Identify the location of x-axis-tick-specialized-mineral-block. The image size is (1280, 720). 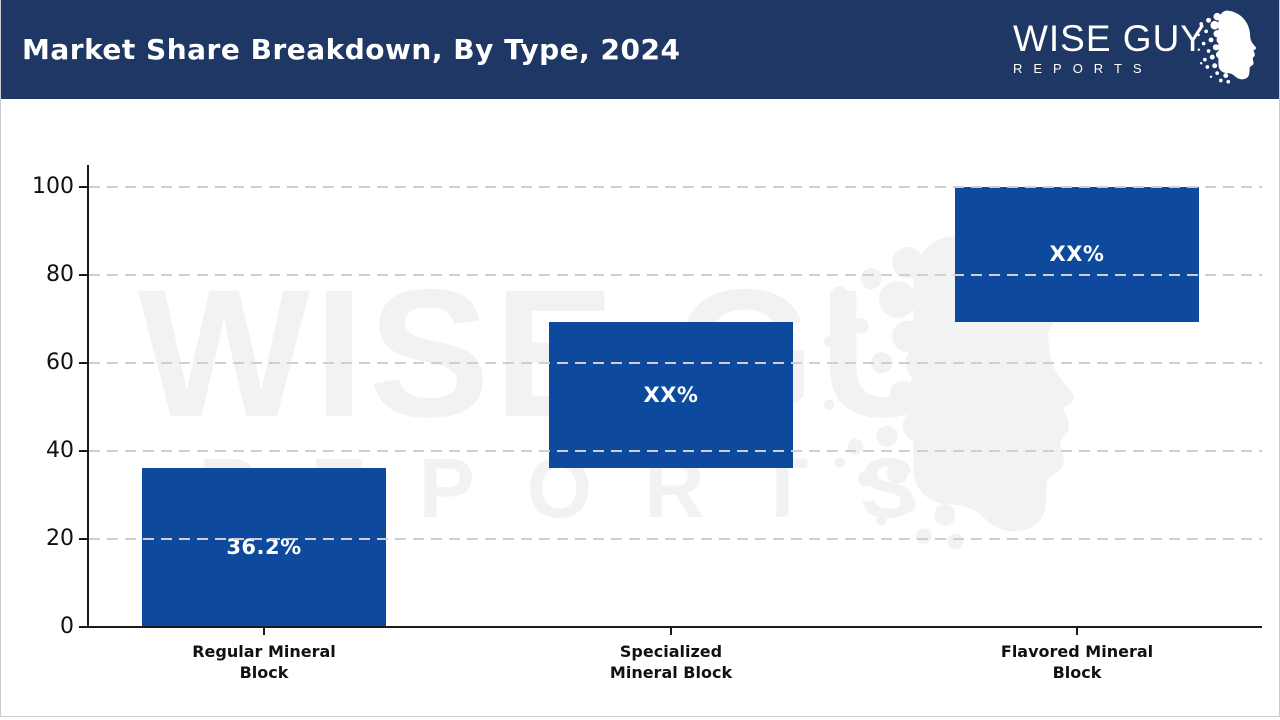
(671, 631).